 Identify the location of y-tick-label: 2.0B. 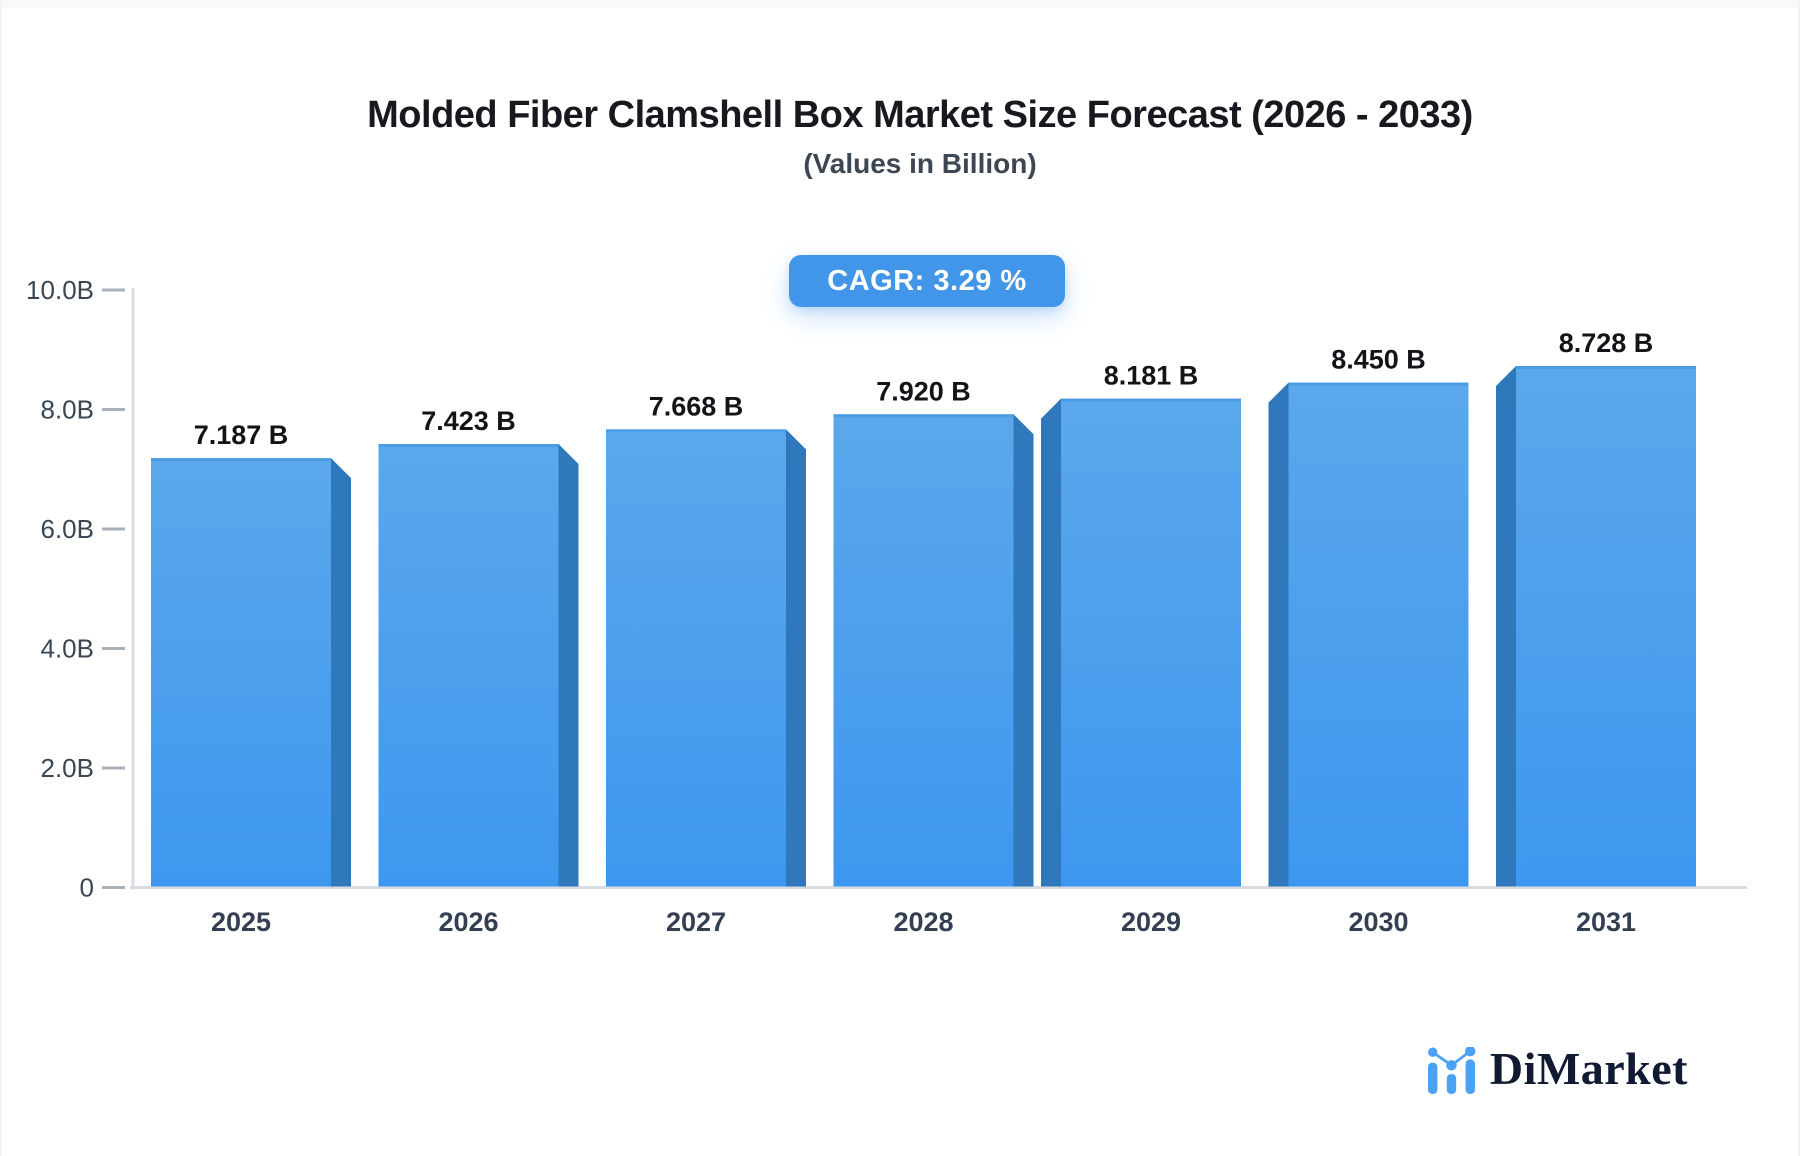
(68, 768).